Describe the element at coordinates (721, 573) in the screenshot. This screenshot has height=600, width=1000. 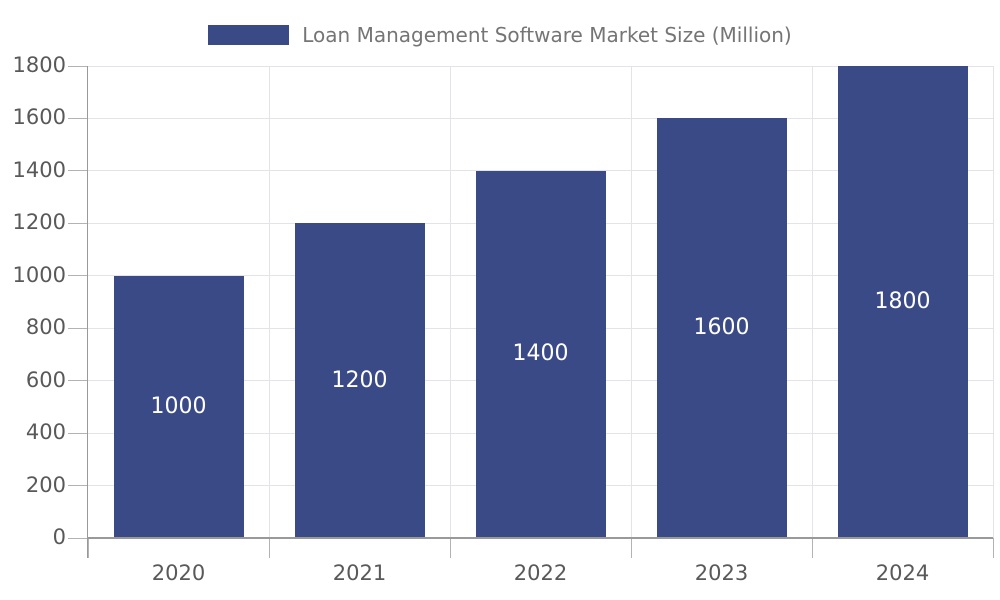
I see `x-tick-label: 2023` at that location.